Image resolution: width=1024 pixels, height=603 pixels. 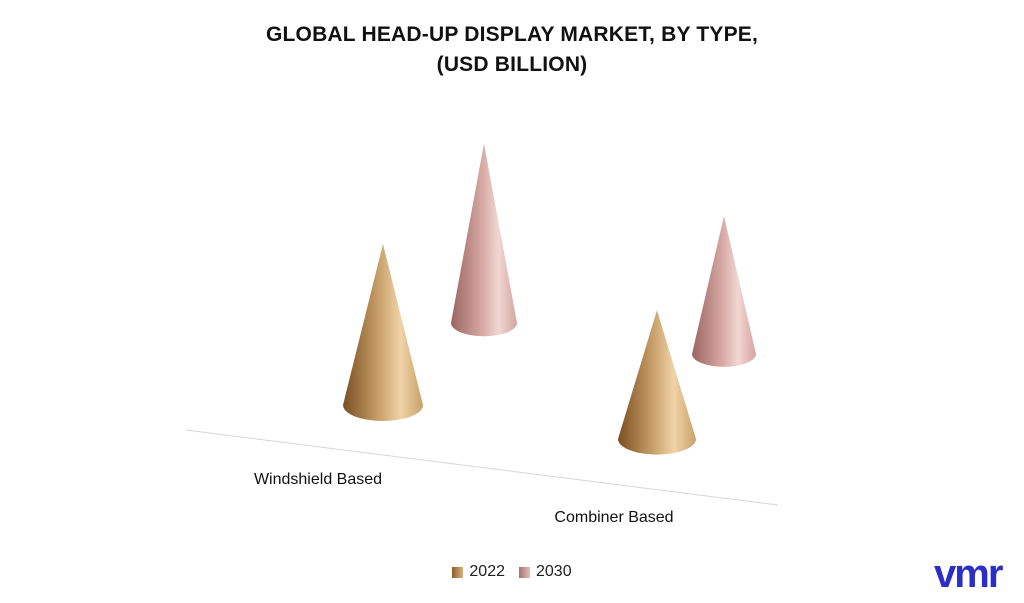 I want to click on chart-title-line-2: (USD BILLION), so click(x=512, y=64).